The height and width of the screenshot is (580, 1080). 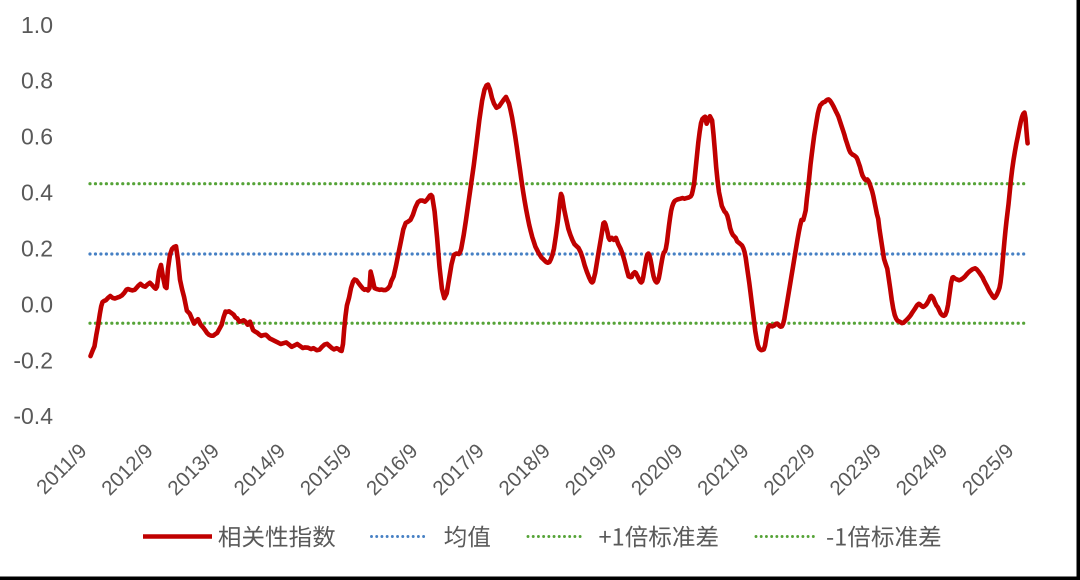 What do you see at coordinates (37, 249) in the screenshot?
I see `svg-text: 0.2` at bounding box center [37, 249].